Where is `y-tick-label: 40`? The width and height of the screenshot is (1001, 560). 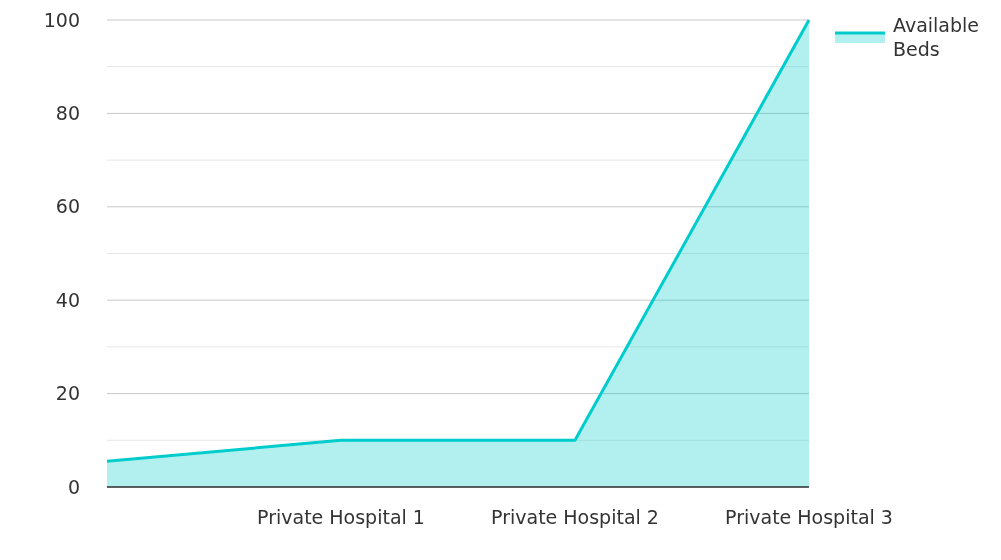
y-tick-label: 40 is located at coordinates (67, 299).